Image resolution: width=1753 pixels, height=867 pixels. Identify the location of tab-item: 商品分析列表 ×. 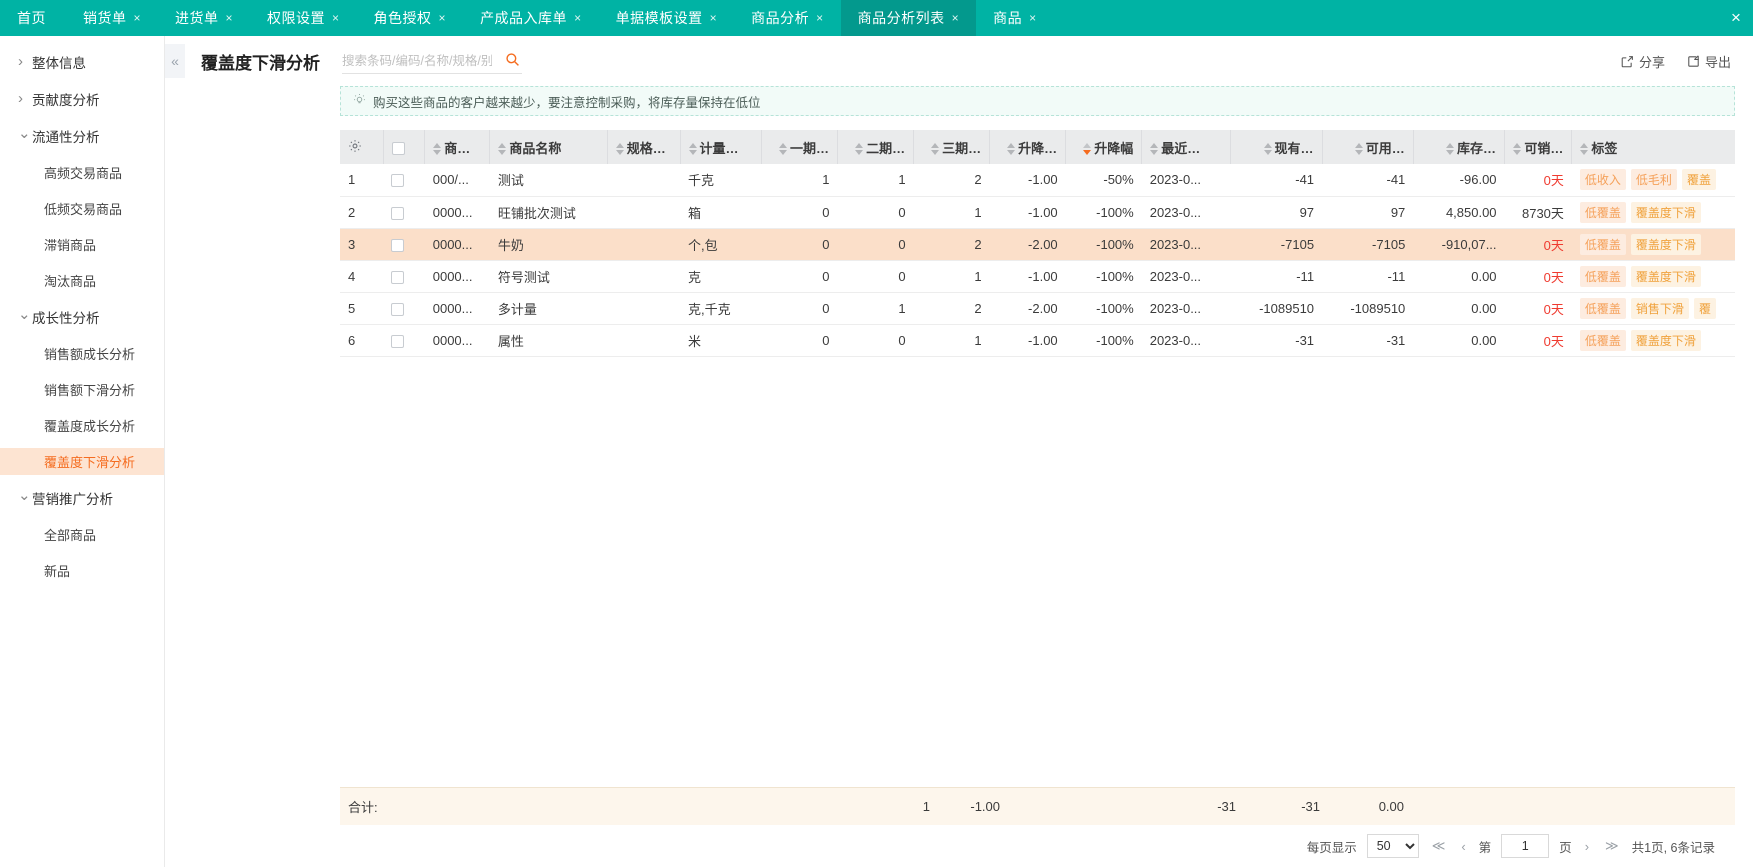
(908, 18).